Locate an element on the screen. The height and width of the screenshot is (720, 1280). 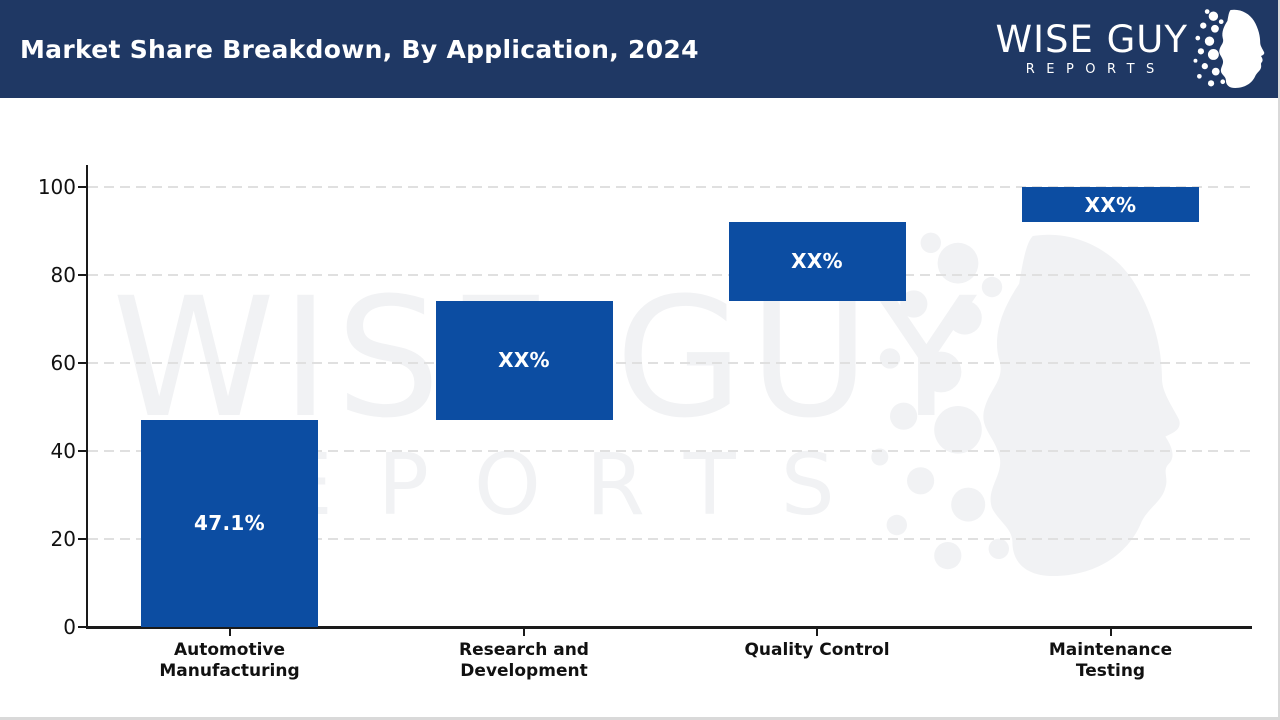
y-tick-label-80: 80 is located at coordinates (63, 275).